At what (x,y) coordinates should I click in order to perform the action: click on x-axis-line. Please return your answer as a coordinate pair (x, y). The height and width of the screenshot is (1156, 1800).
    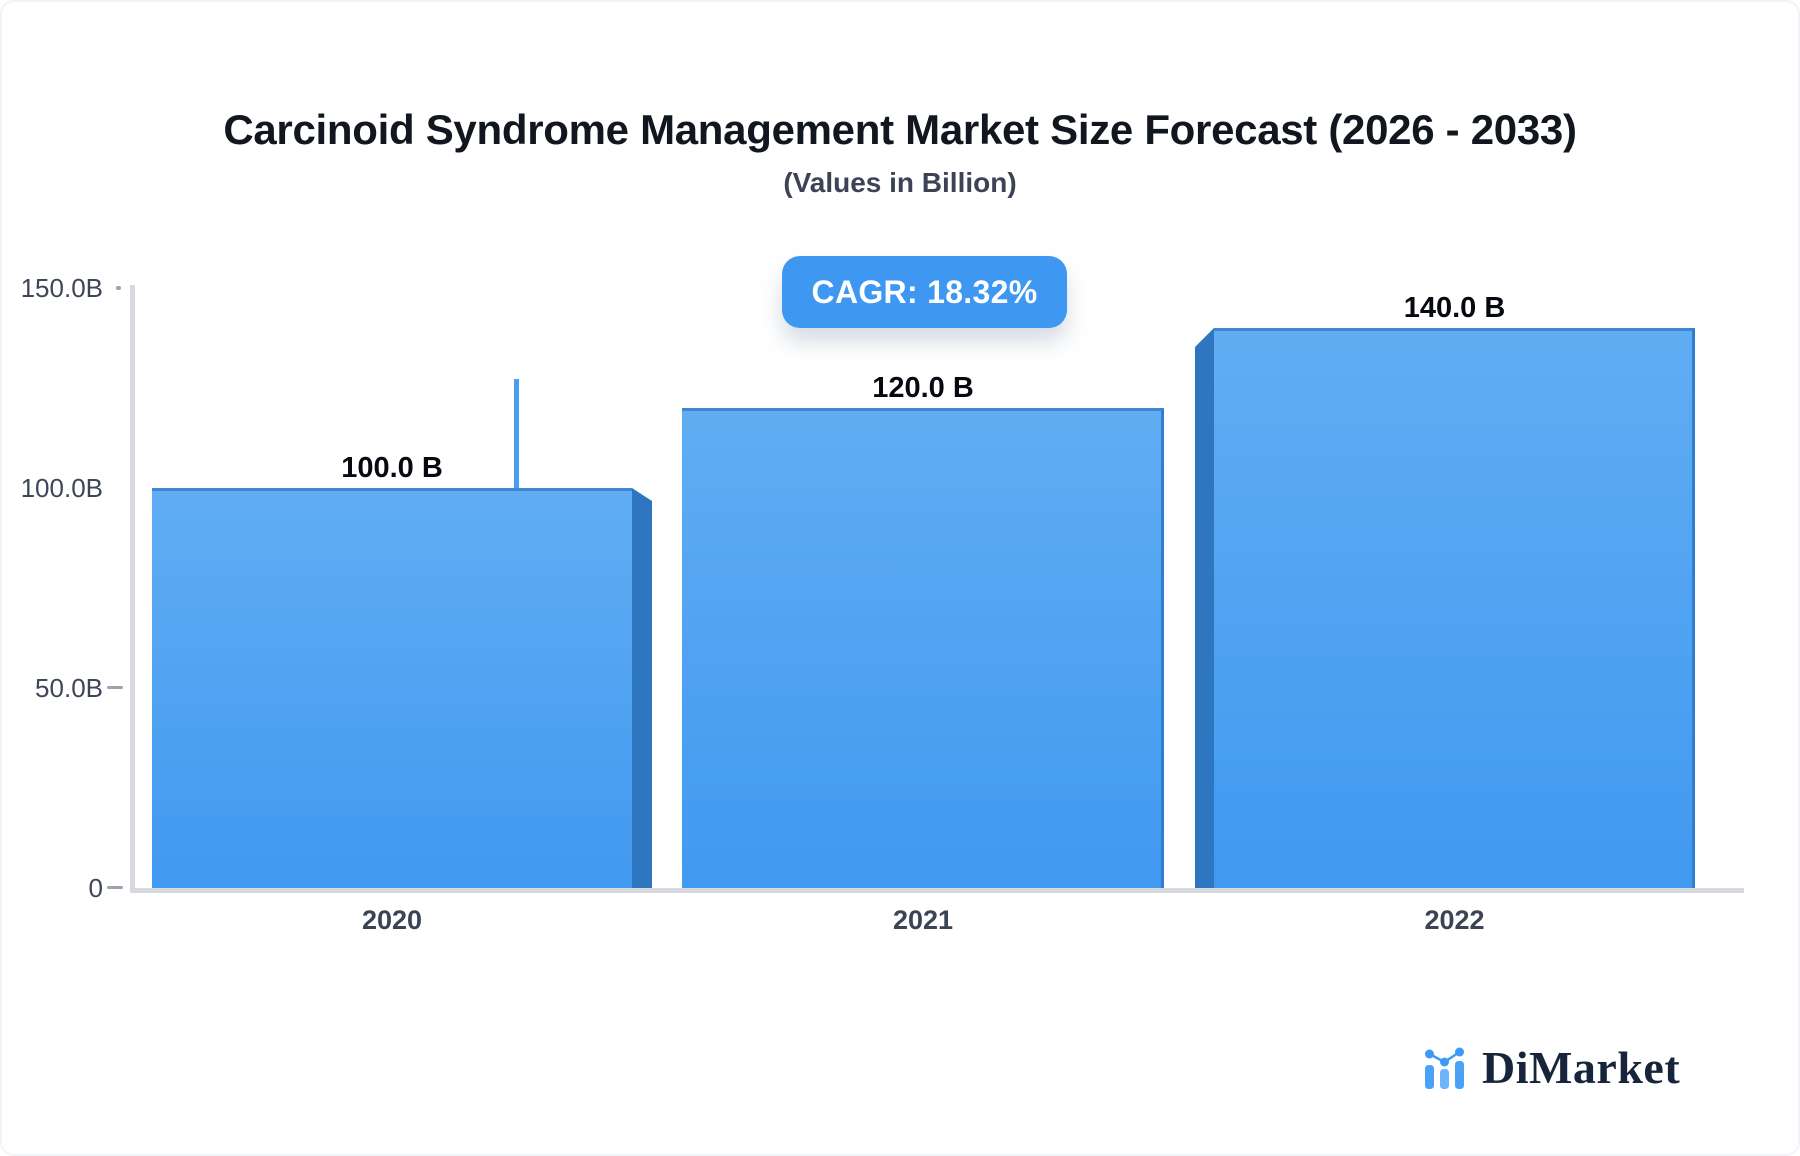
    Looking at the image, I should click on (937, 890).